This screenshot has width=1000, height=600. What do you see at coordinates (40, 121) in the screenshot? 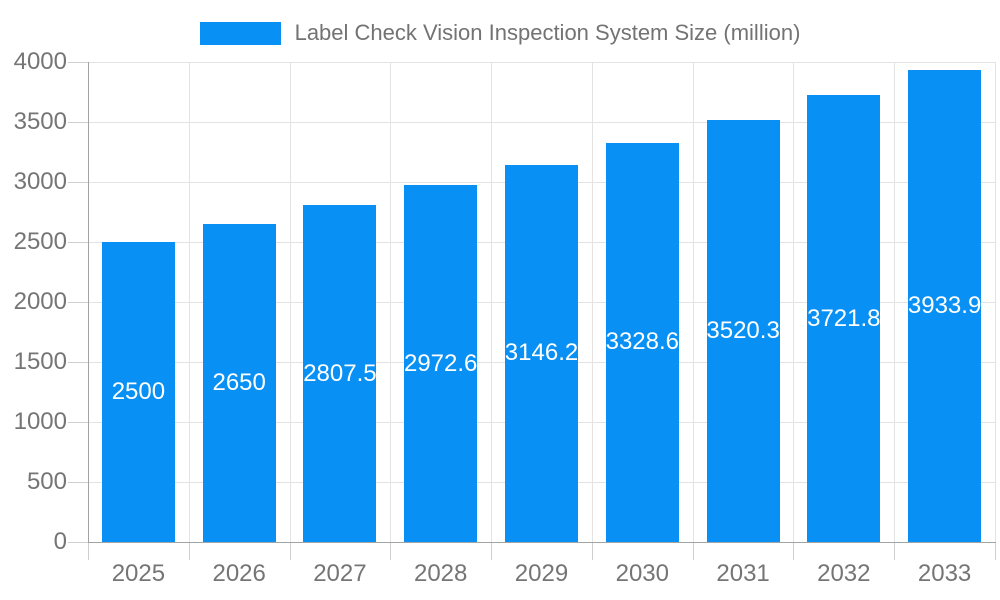
I see `y-axis-label: 3500` at bounding box center [40, 121].